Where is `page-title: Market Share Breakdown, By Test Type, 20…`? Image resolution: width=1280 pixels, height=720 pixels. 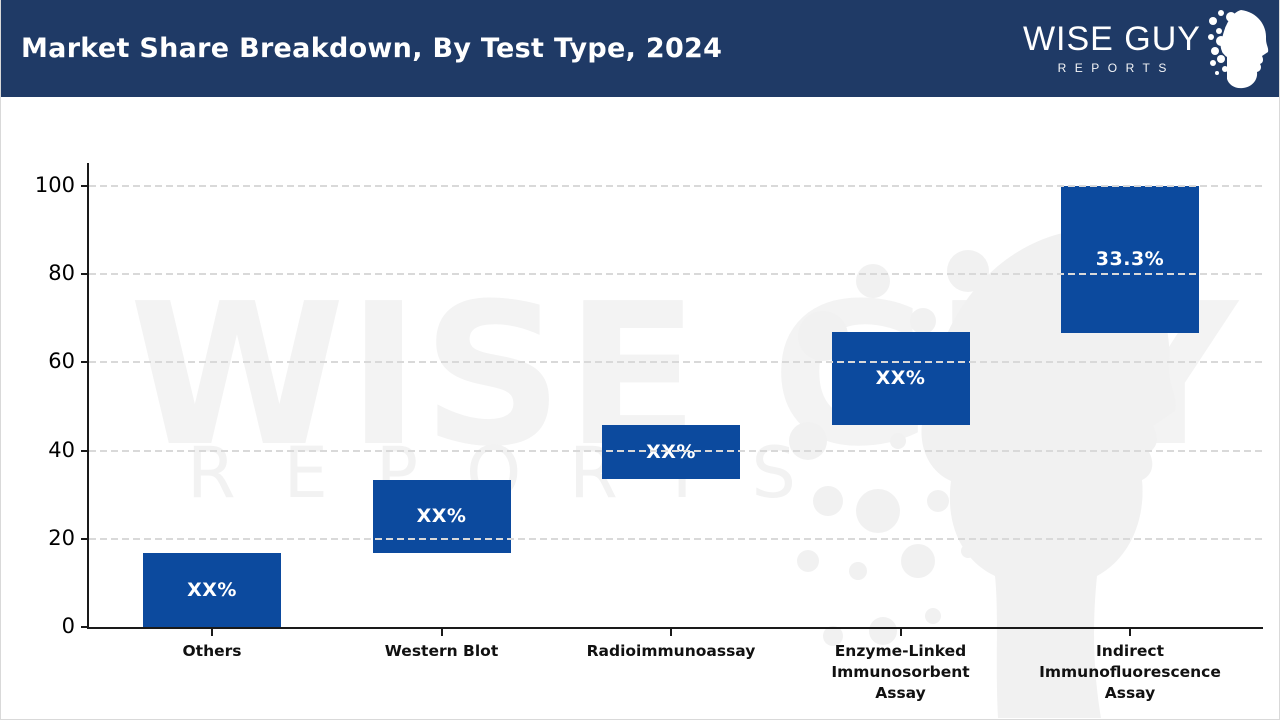
page-title: Market Share Breakdown, By Test Type, 20… is located at coordinates (372, 48).